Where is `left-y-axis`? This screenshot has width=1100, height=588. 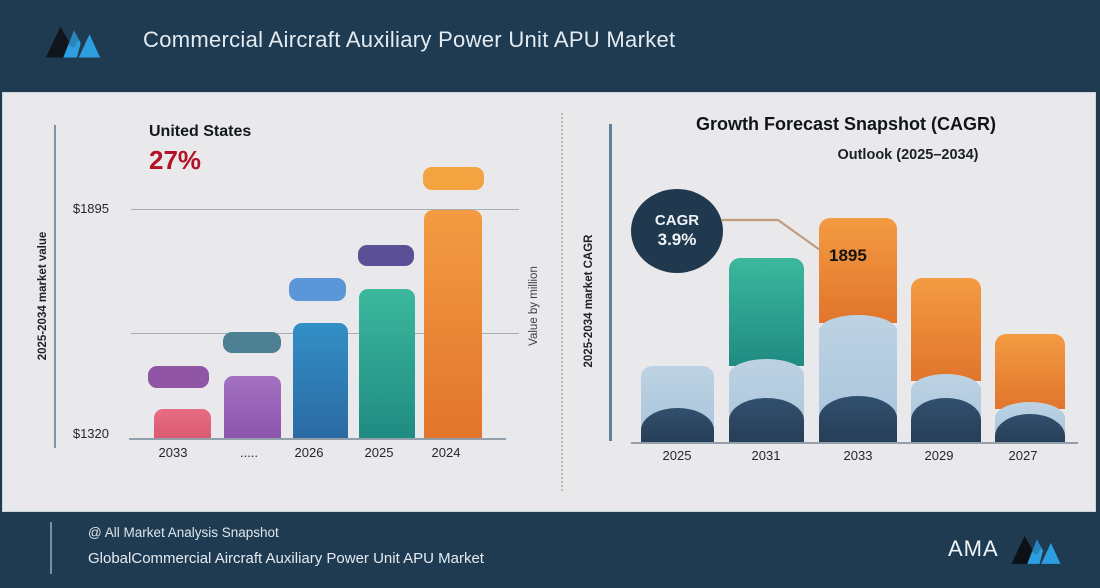 left-y-axis is located at coordinates (55, 286).